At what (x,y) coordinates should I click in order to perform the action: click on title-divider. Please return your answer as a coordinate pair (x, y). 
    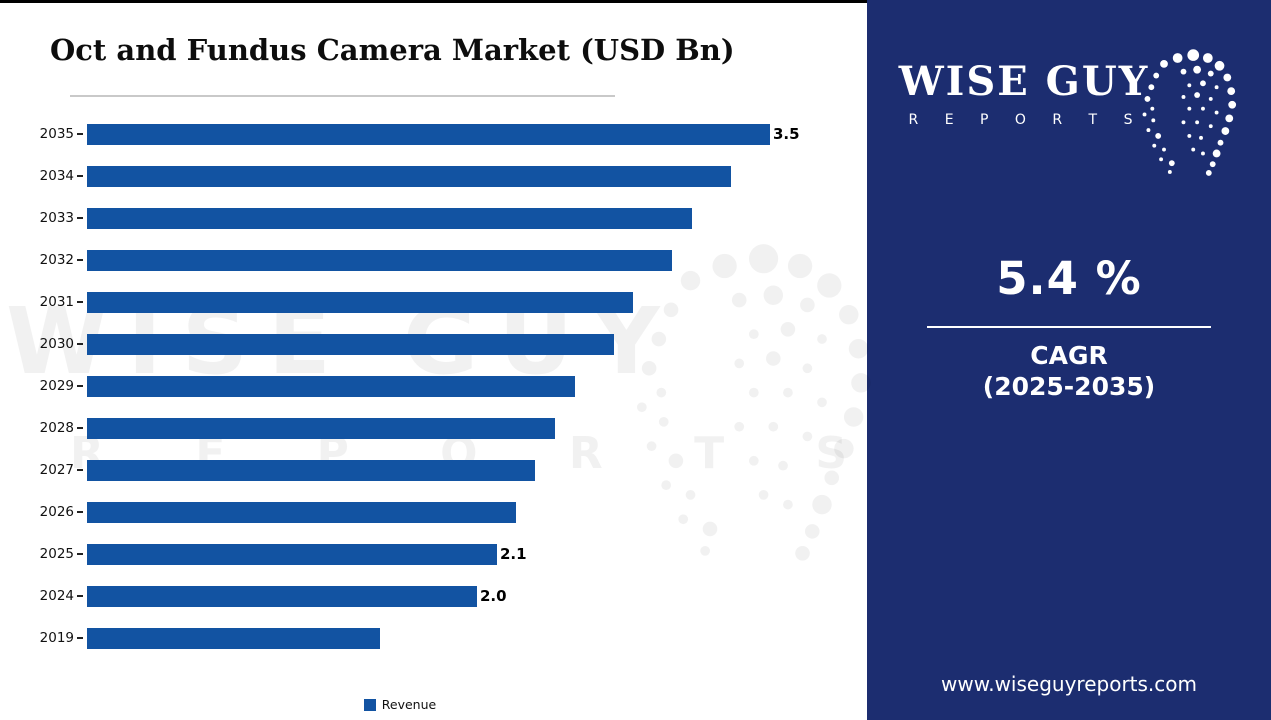
    Looking at the image, I should click on (342, 96).